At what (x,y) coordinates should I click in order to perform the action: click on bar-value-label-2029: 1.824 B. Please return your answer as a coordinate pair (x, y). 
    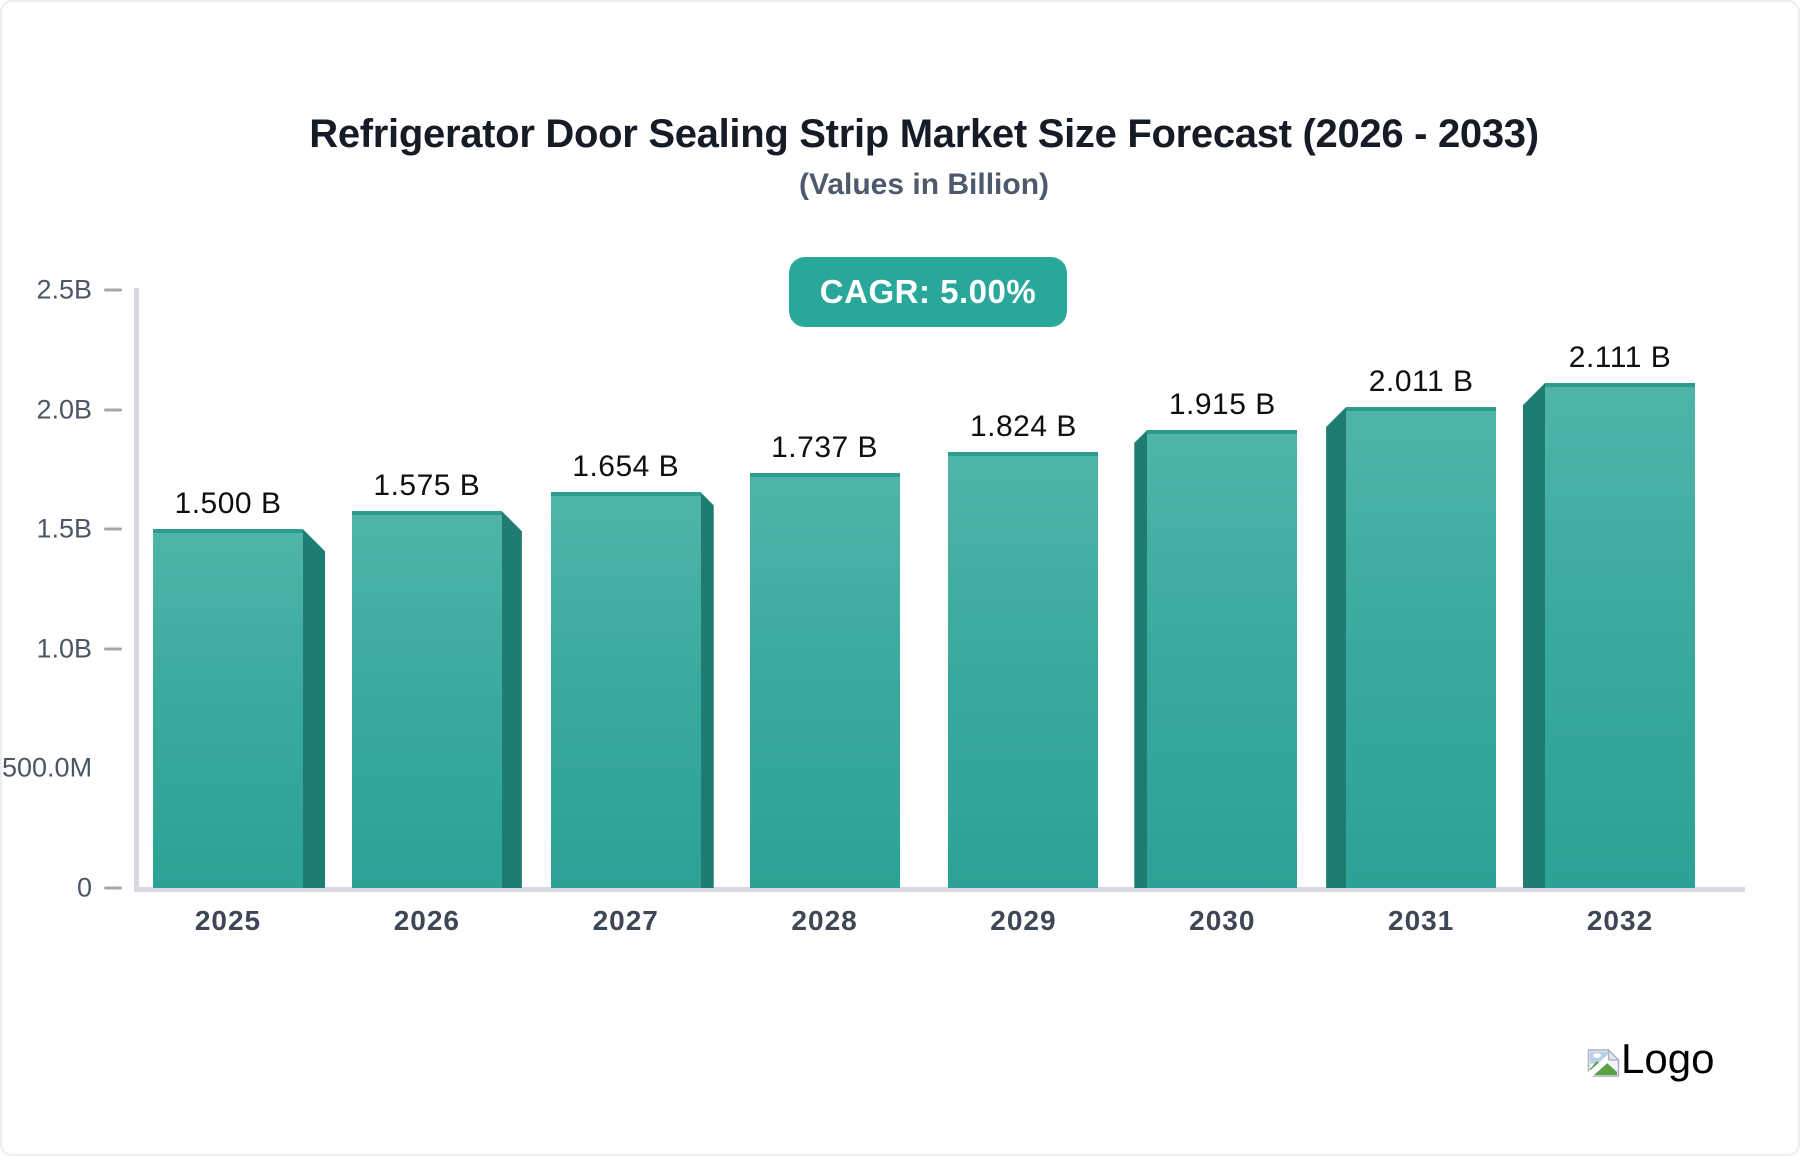
    Looking at the image, I should click on (1023, 426).